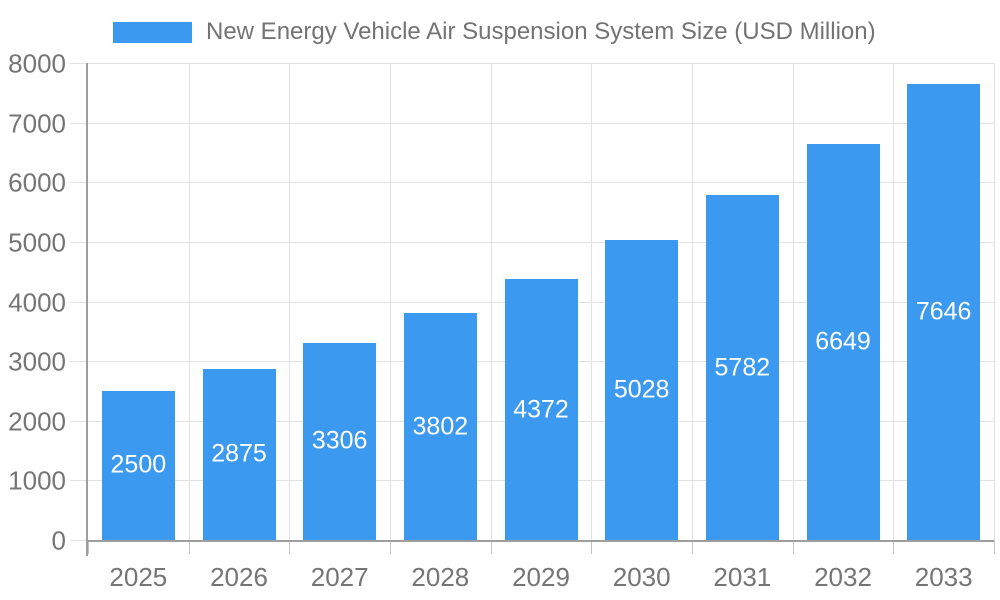 The width and height of the screenshot is (1000, 600). I want to click on bar-value-label: 3802, so click(440, 426).